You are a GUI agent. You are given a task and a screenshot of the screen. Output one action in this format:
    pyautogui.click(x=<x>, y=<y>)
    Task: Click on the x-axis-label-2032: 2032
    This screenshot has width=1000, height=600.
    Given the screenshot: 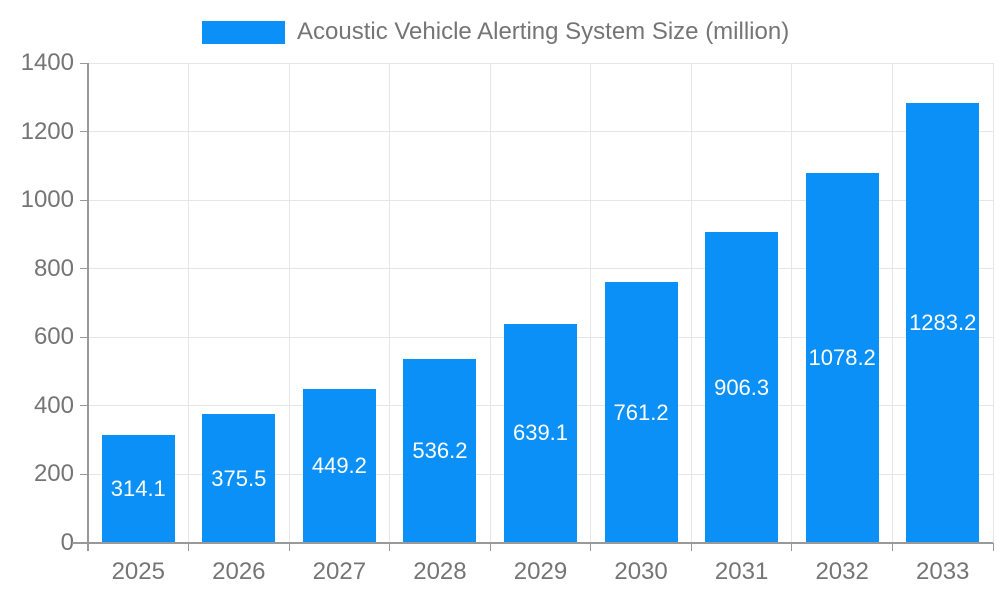 What is the action you would take?
    pyautogui.click(x=842, y=571)
    